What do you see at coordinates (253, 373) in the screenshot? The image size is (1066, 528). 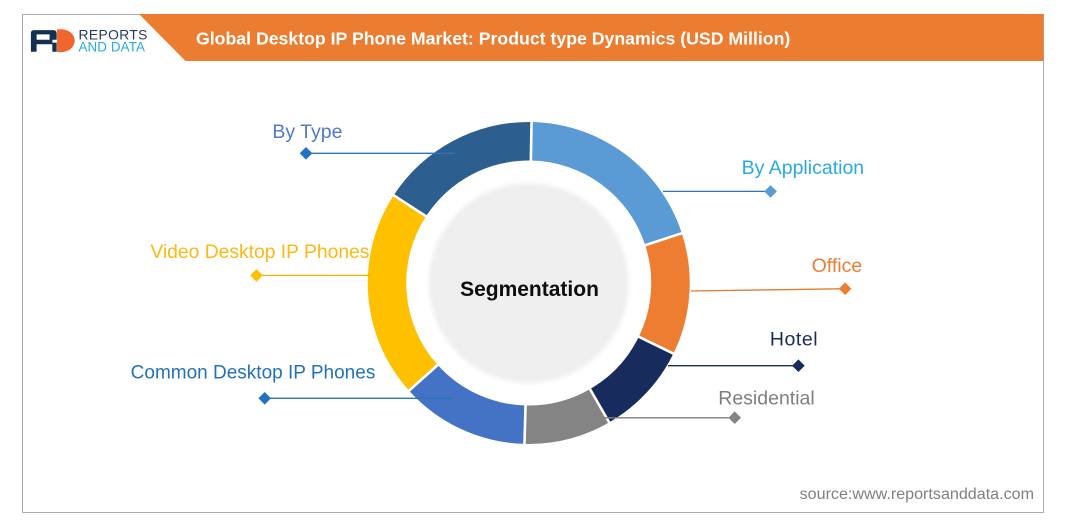 I see `svg-text: Common Desktop IP Phones` at bounding box center [253, 373].